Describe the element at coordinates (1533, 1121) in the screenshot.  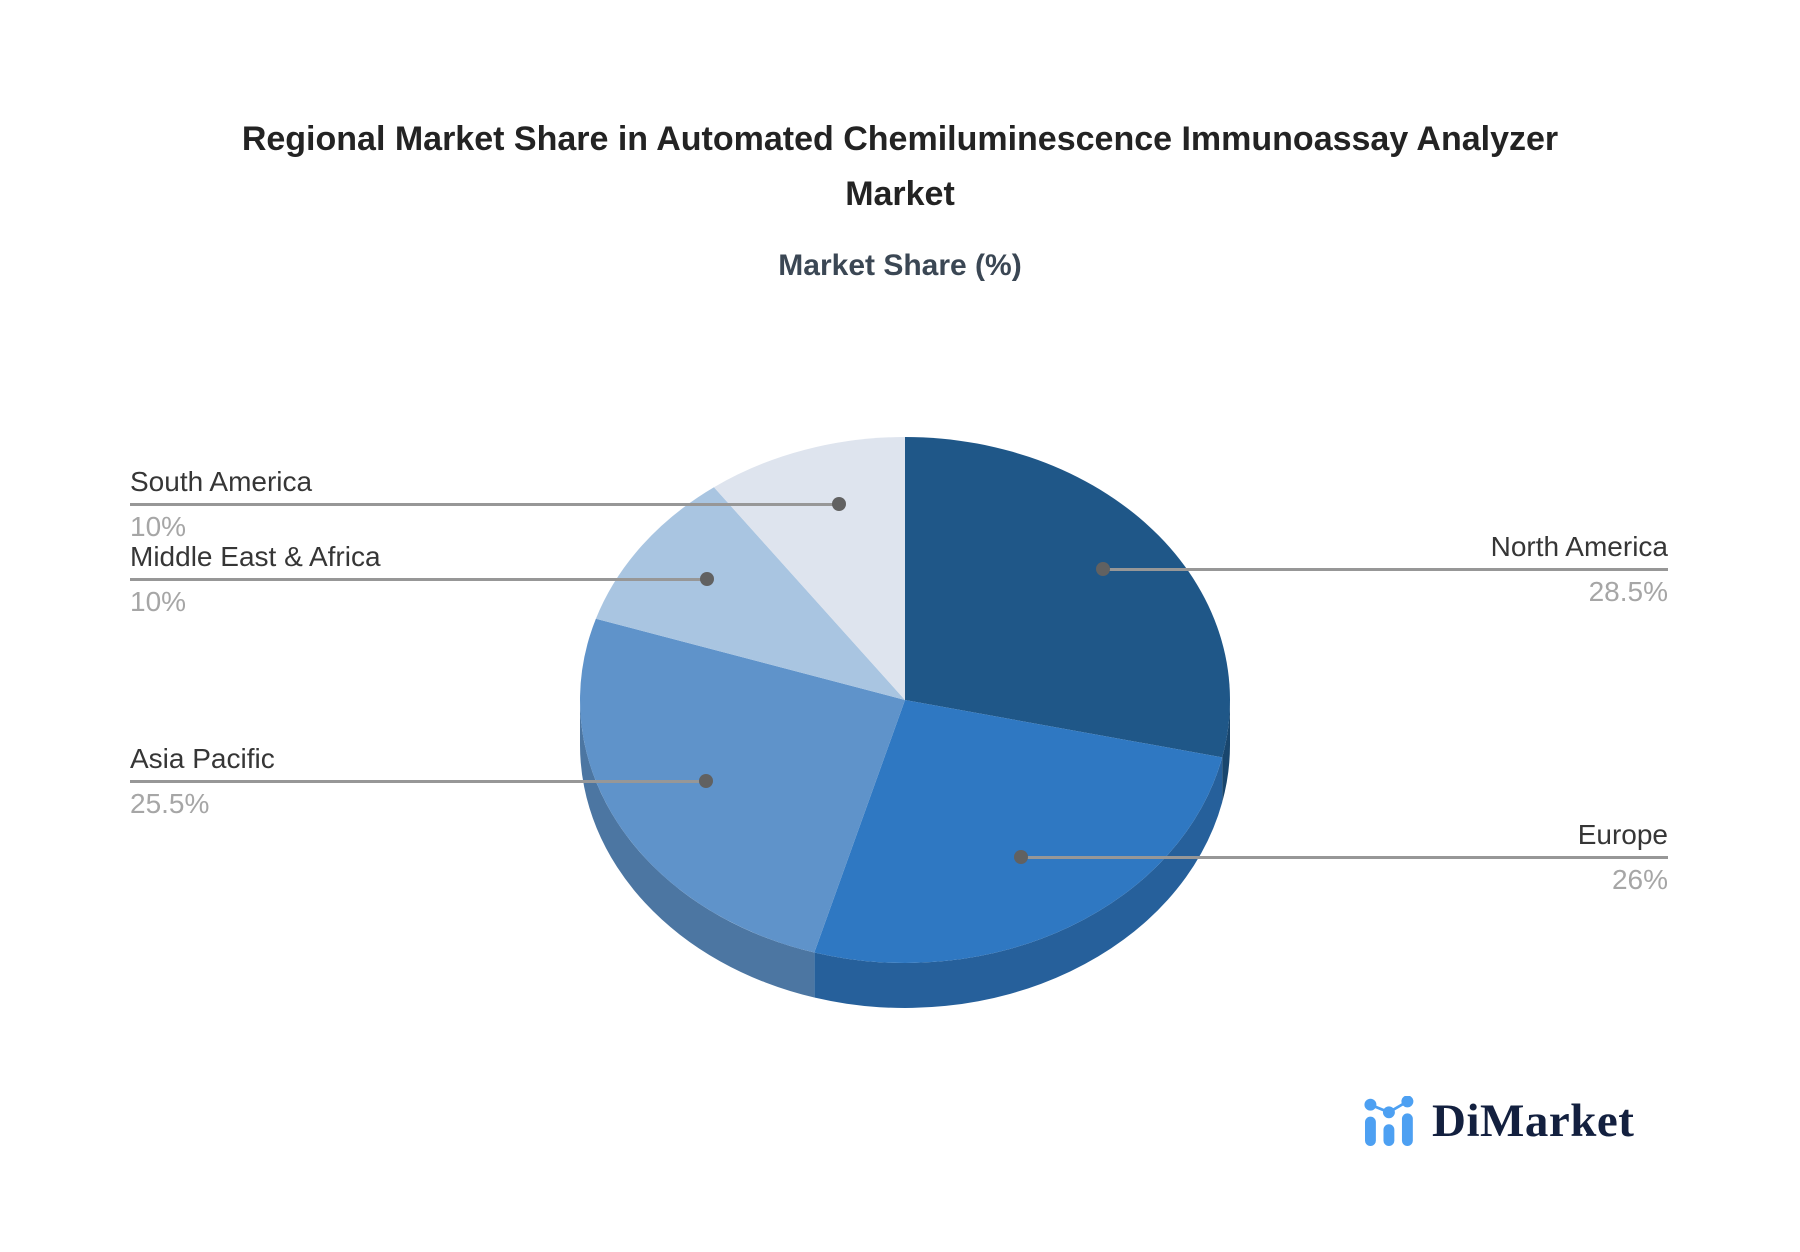
I see `brand-name: DiMarket` at that location.